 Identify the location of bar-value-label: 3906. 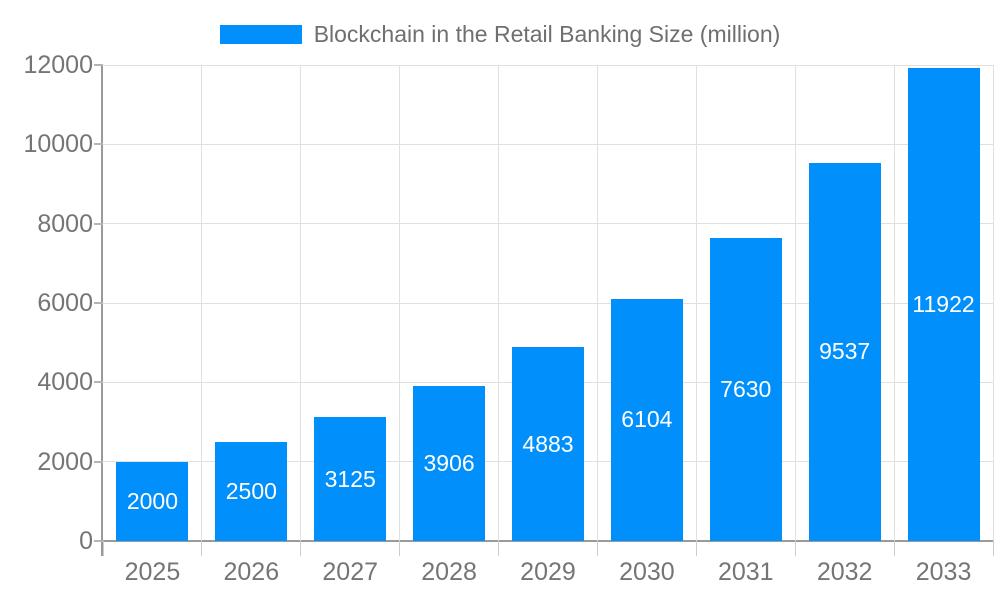
(449, 463).